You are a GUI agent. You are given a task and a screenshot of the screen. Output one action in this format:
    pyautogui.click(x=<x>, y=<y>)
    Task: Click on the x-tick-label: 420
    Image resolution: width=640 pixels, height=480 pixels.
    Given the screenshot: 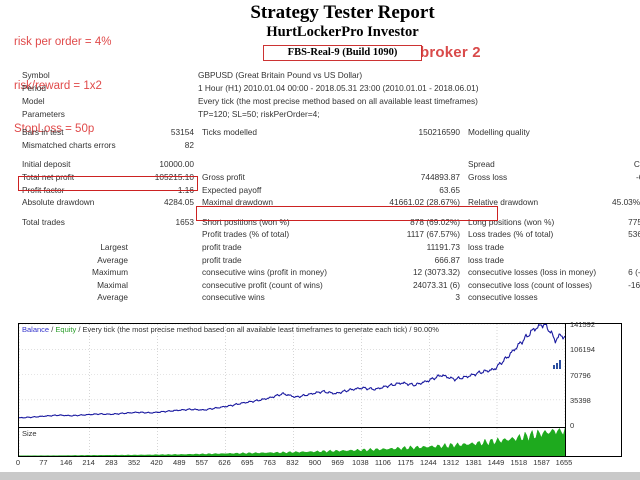 What is the action you would take?
    pyautogui.click(x=156, y=462)
    